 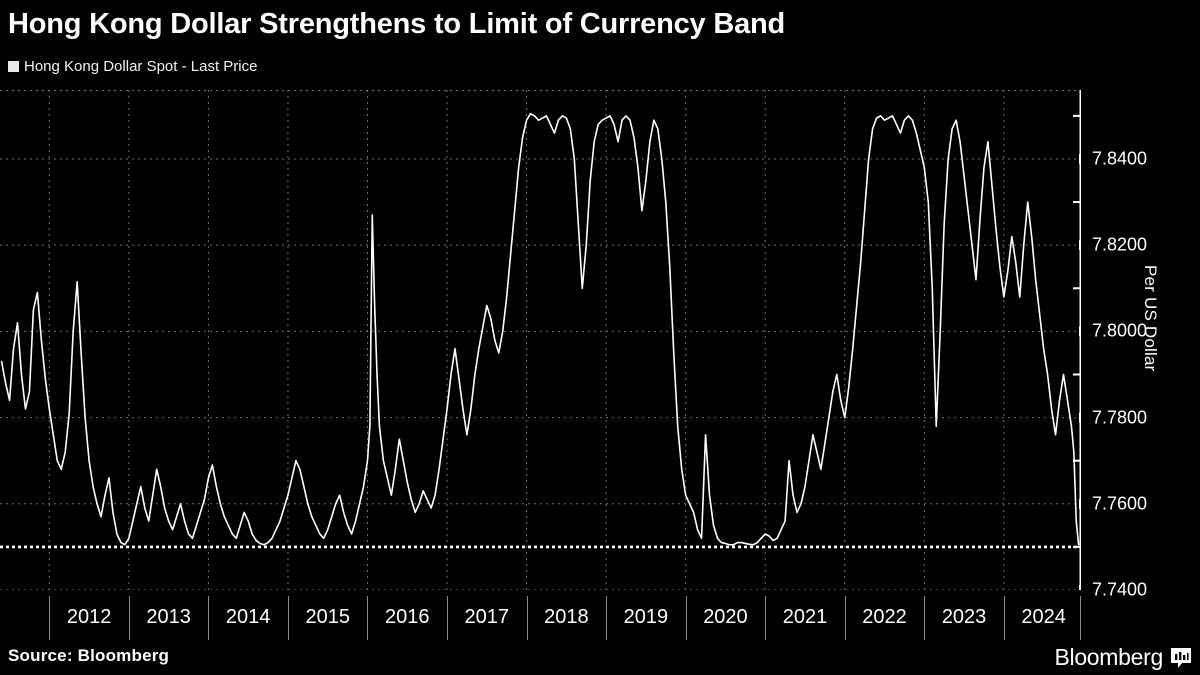 I want to click on legend-label: Hong Kong Dollar Spot - Last Price, so click(x=141, y=66).